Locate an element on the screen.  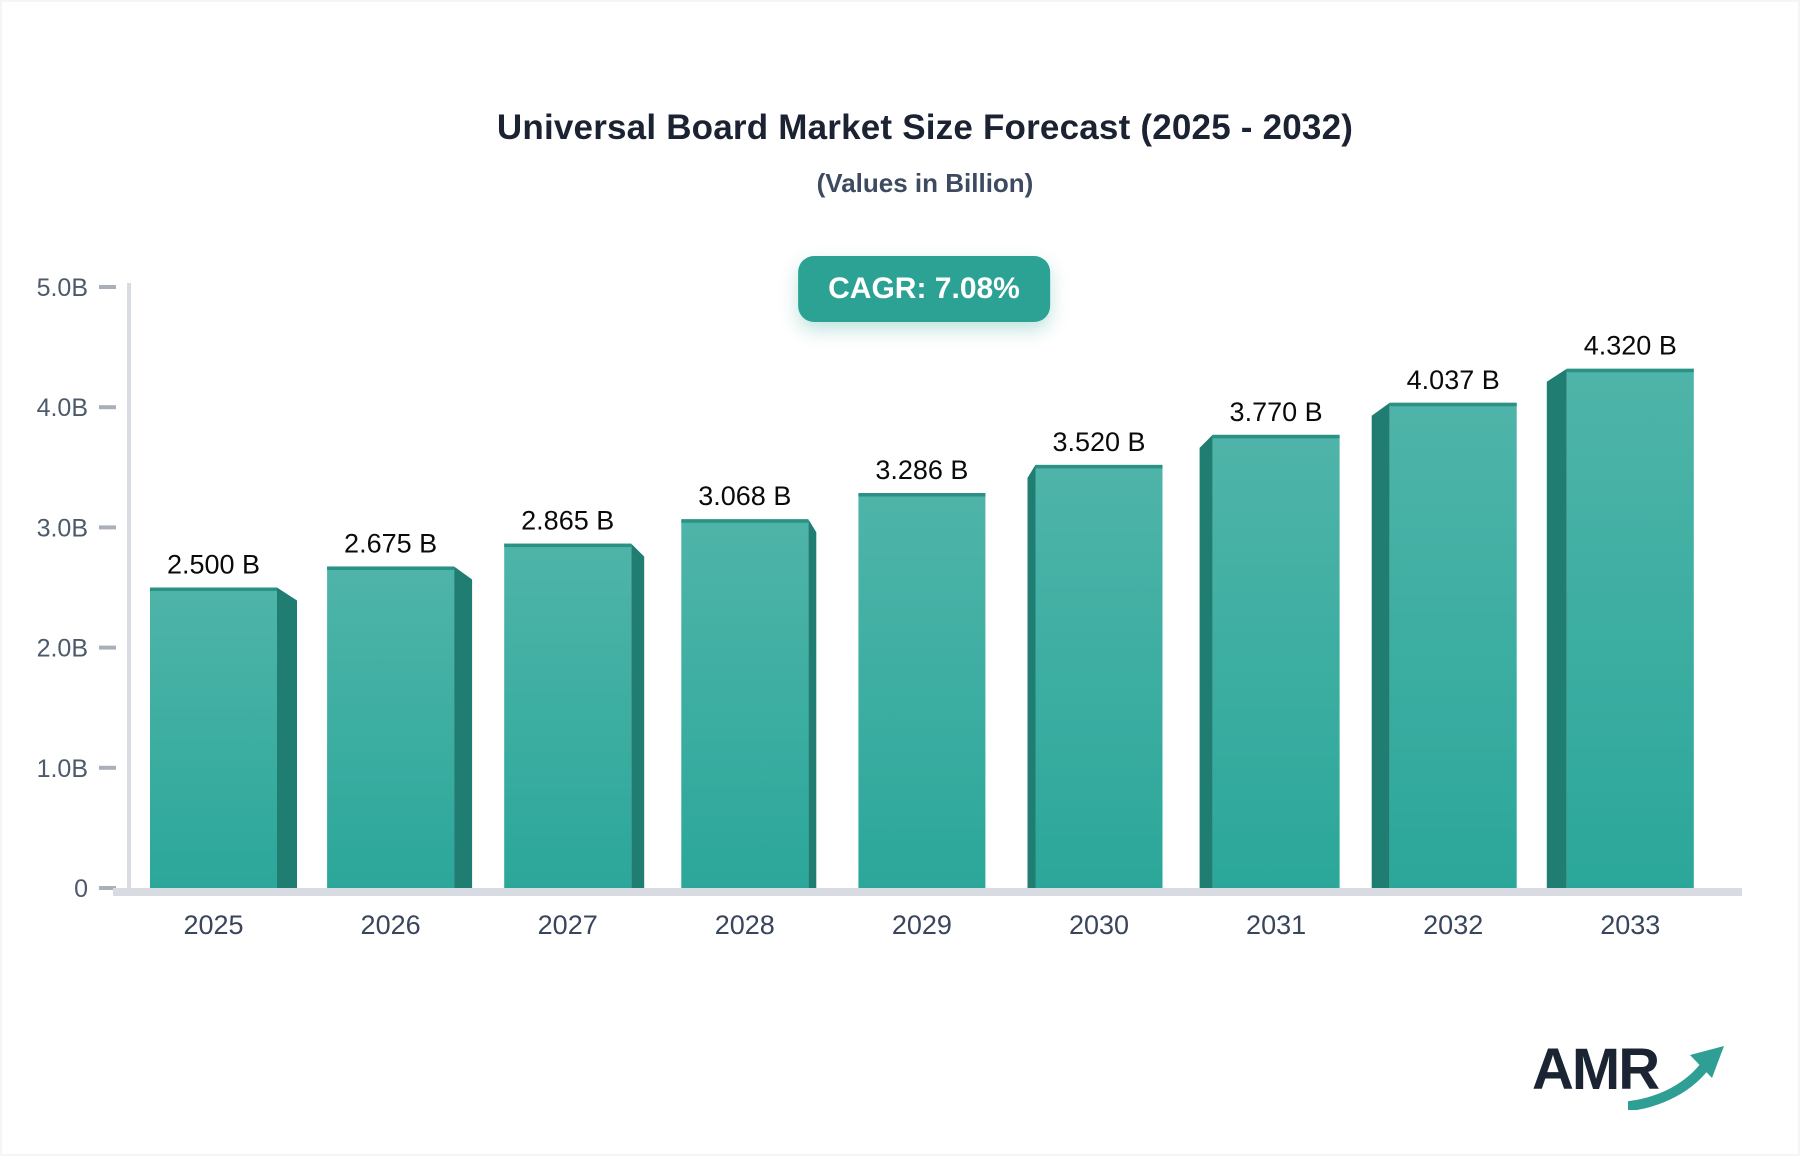
bar-value-label: 3.286 B is located at coordinates (921, 470).